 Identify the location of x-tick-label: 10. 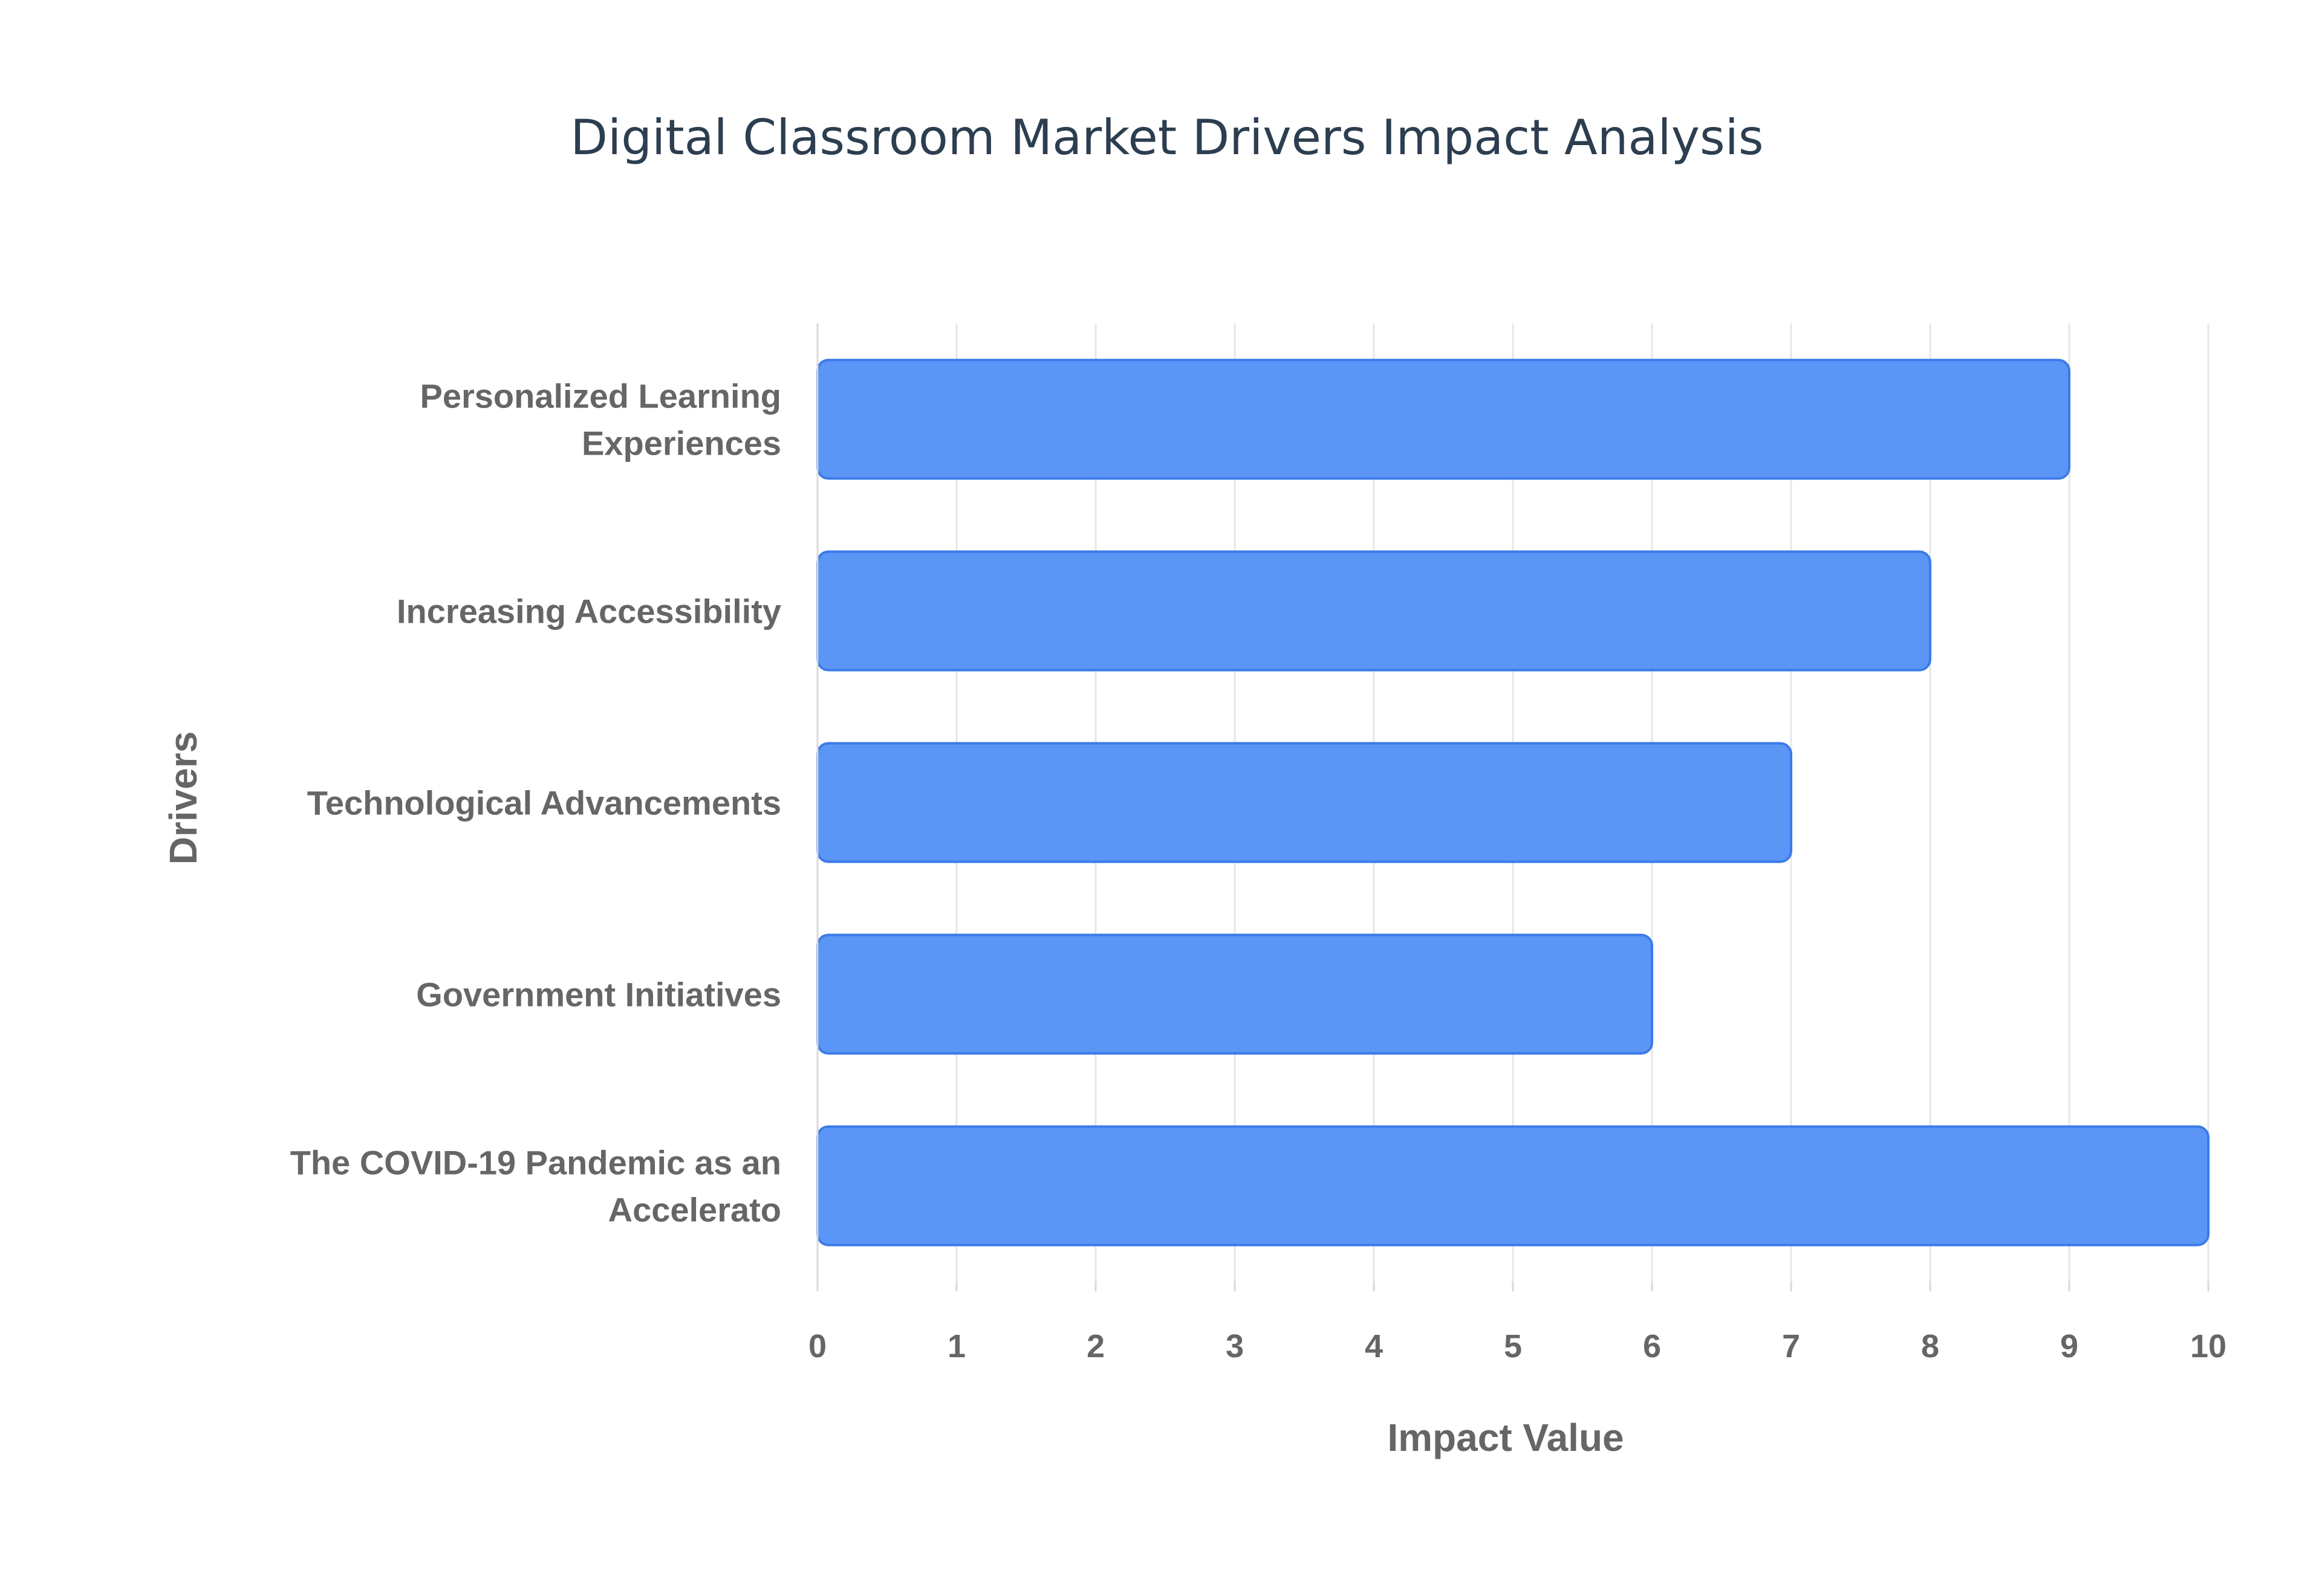
(2208, 1346).